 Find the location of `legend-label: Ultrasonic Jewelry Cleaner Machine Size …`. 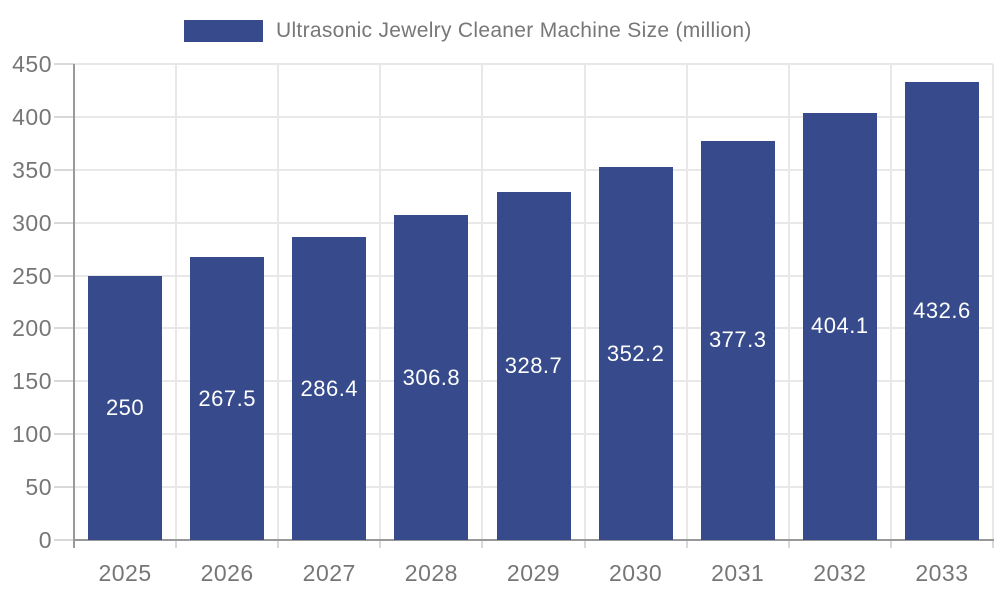

legend-label: Ultrasonic Jewelry Cleaner Machine Size … is located at coordinates (514, 30).